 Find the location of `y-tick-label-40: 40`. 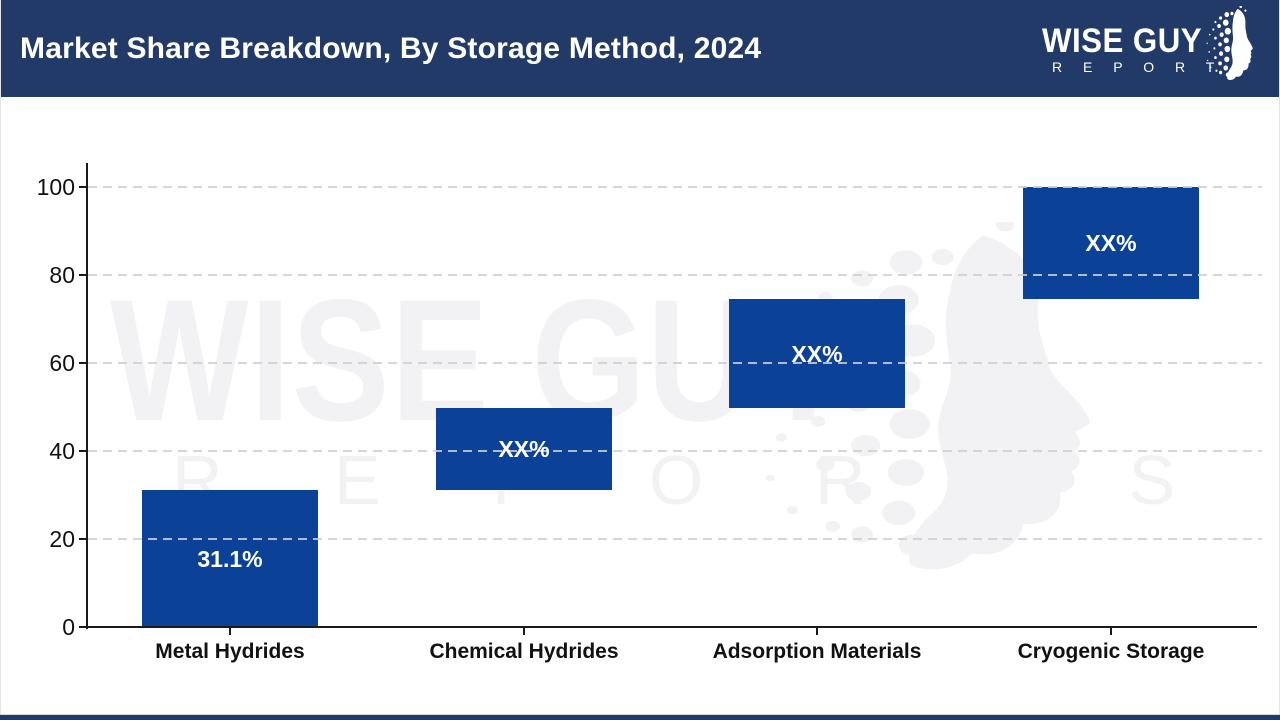

y-tick-label-40: 40 is located at coordinates (62, 451).